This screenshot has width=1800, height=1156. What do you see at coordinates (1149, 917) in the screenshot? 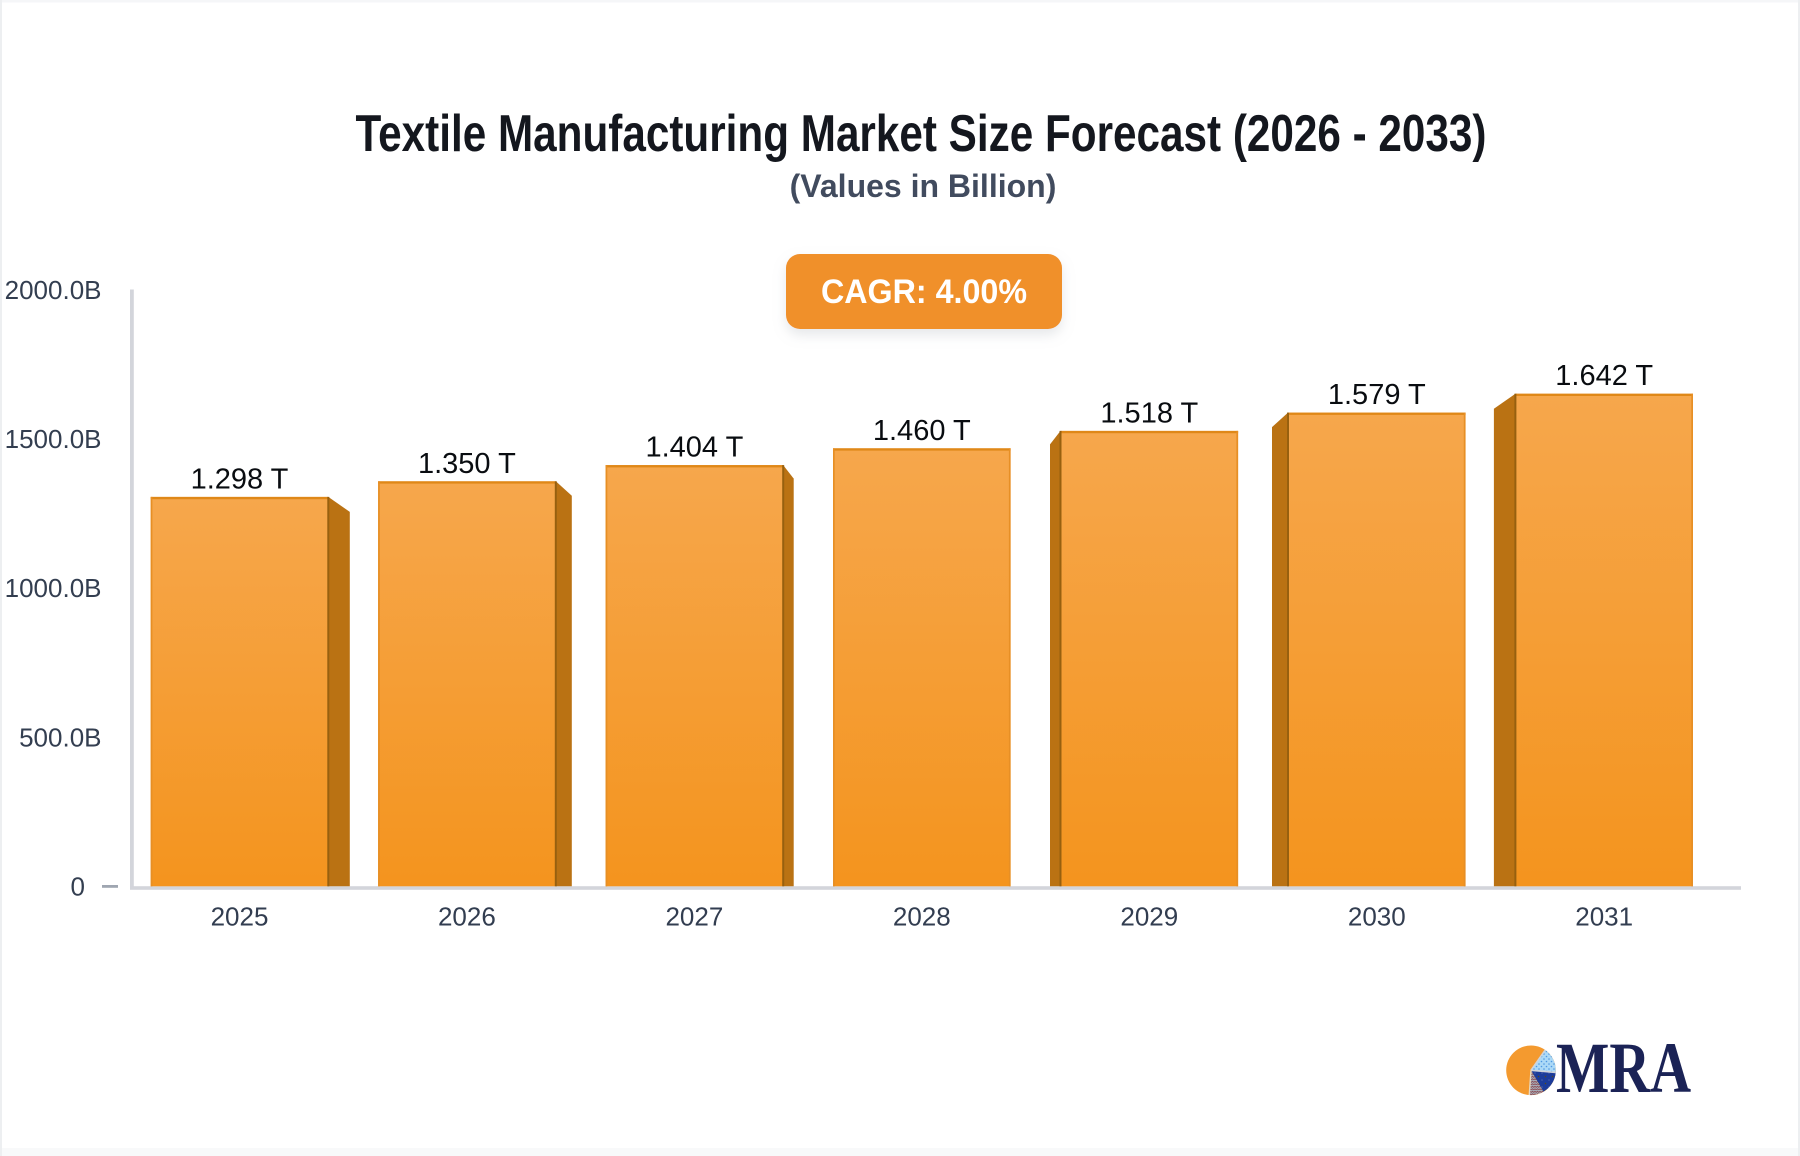
I see `svg-text: 2029` at bounding box center [1149, 917].